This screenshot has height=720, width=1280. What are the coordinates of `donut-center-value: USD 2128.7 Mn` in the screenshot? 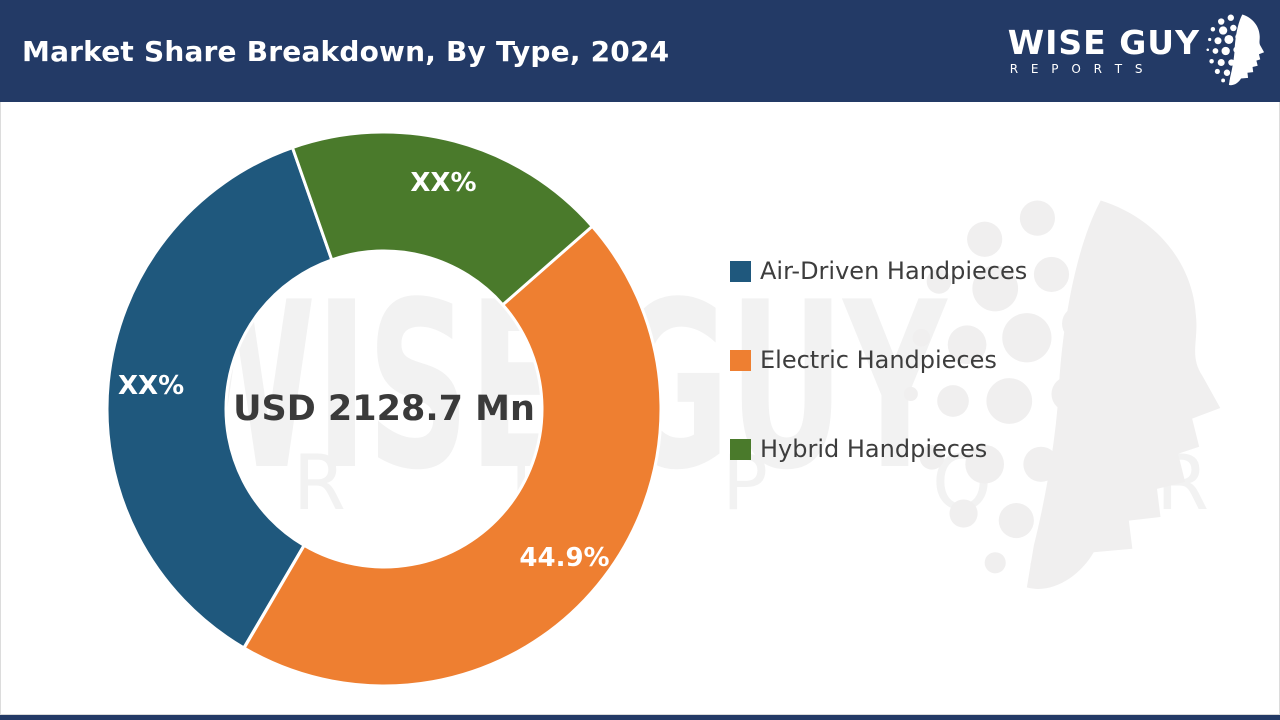 It's located at (384, 409).